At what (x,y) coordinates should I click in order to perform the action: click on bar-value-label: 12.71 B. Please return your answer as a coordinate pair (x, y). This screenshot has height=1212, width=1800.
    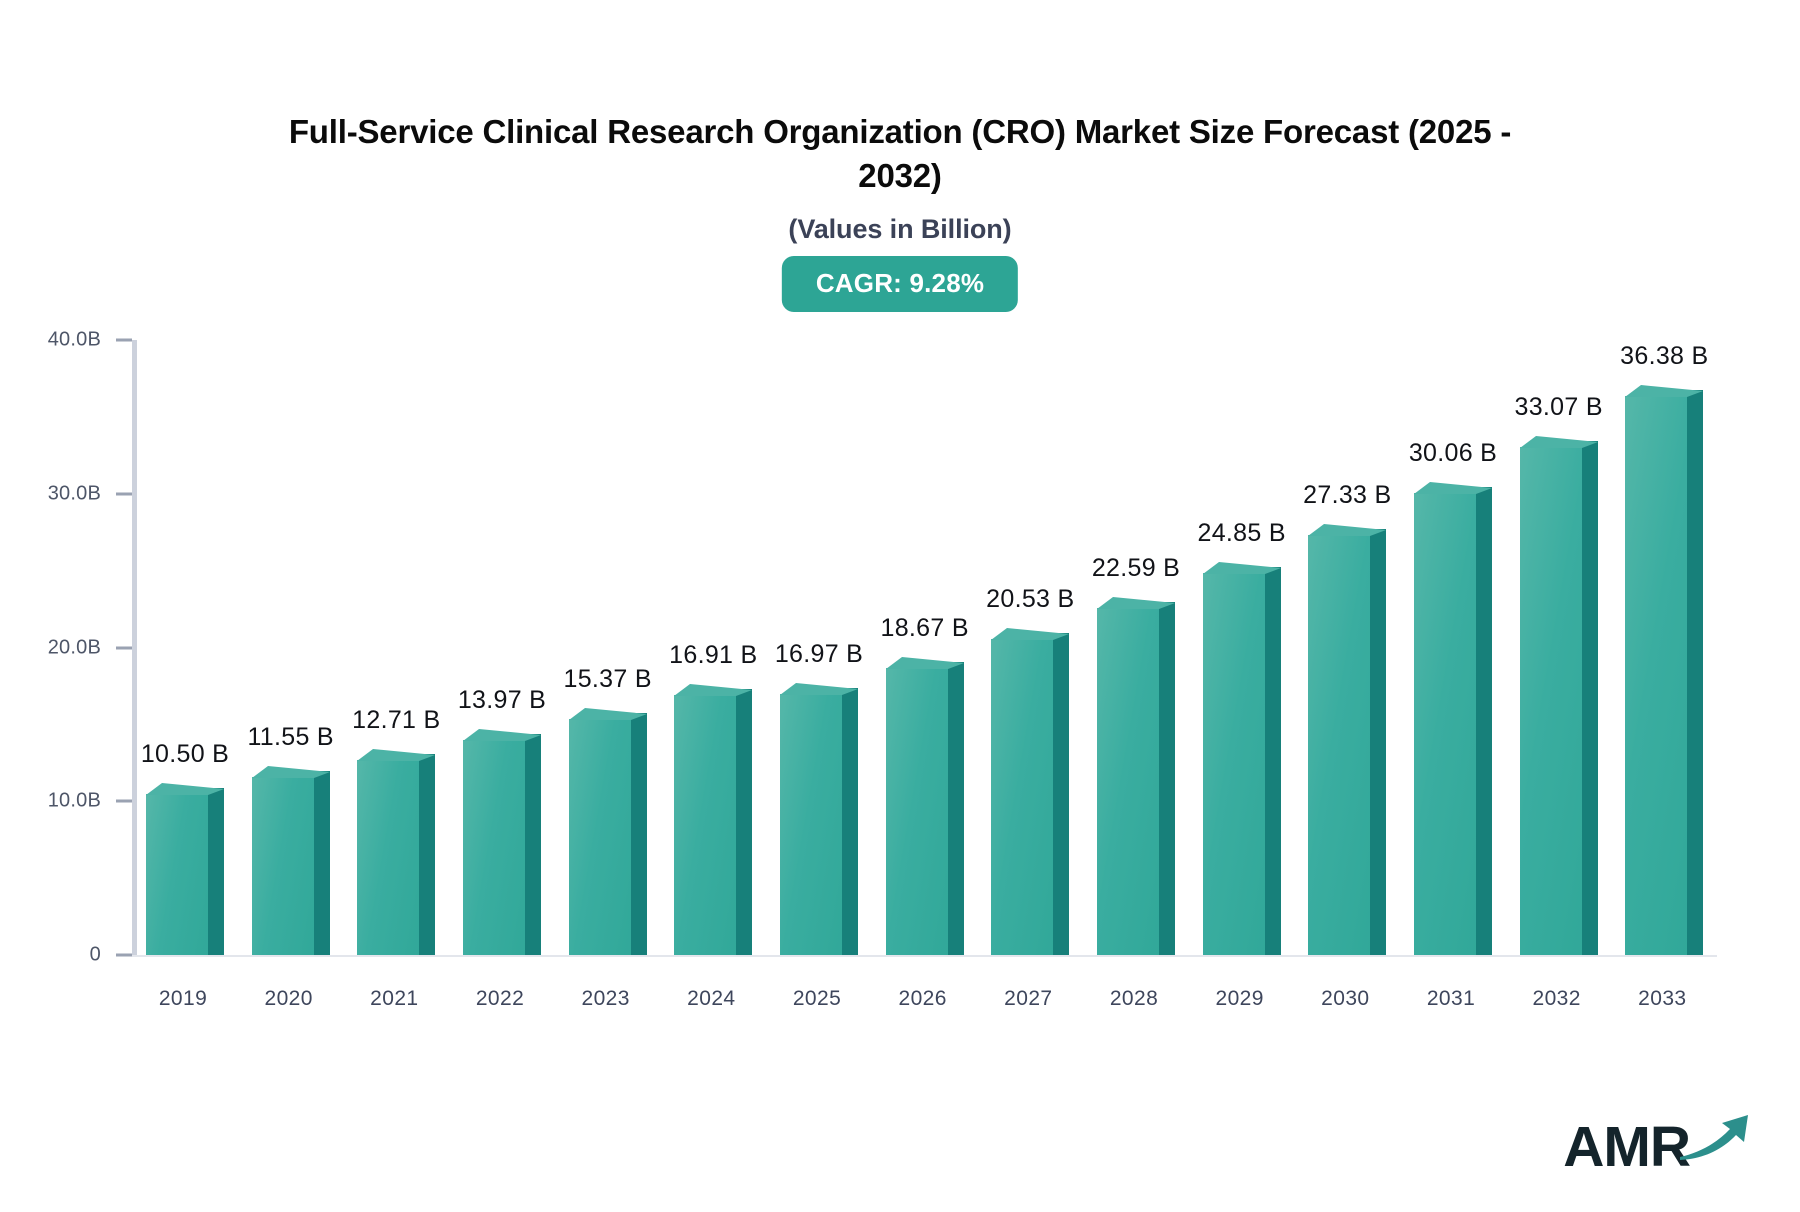
    Looking at the image, I should click on (396, 719).